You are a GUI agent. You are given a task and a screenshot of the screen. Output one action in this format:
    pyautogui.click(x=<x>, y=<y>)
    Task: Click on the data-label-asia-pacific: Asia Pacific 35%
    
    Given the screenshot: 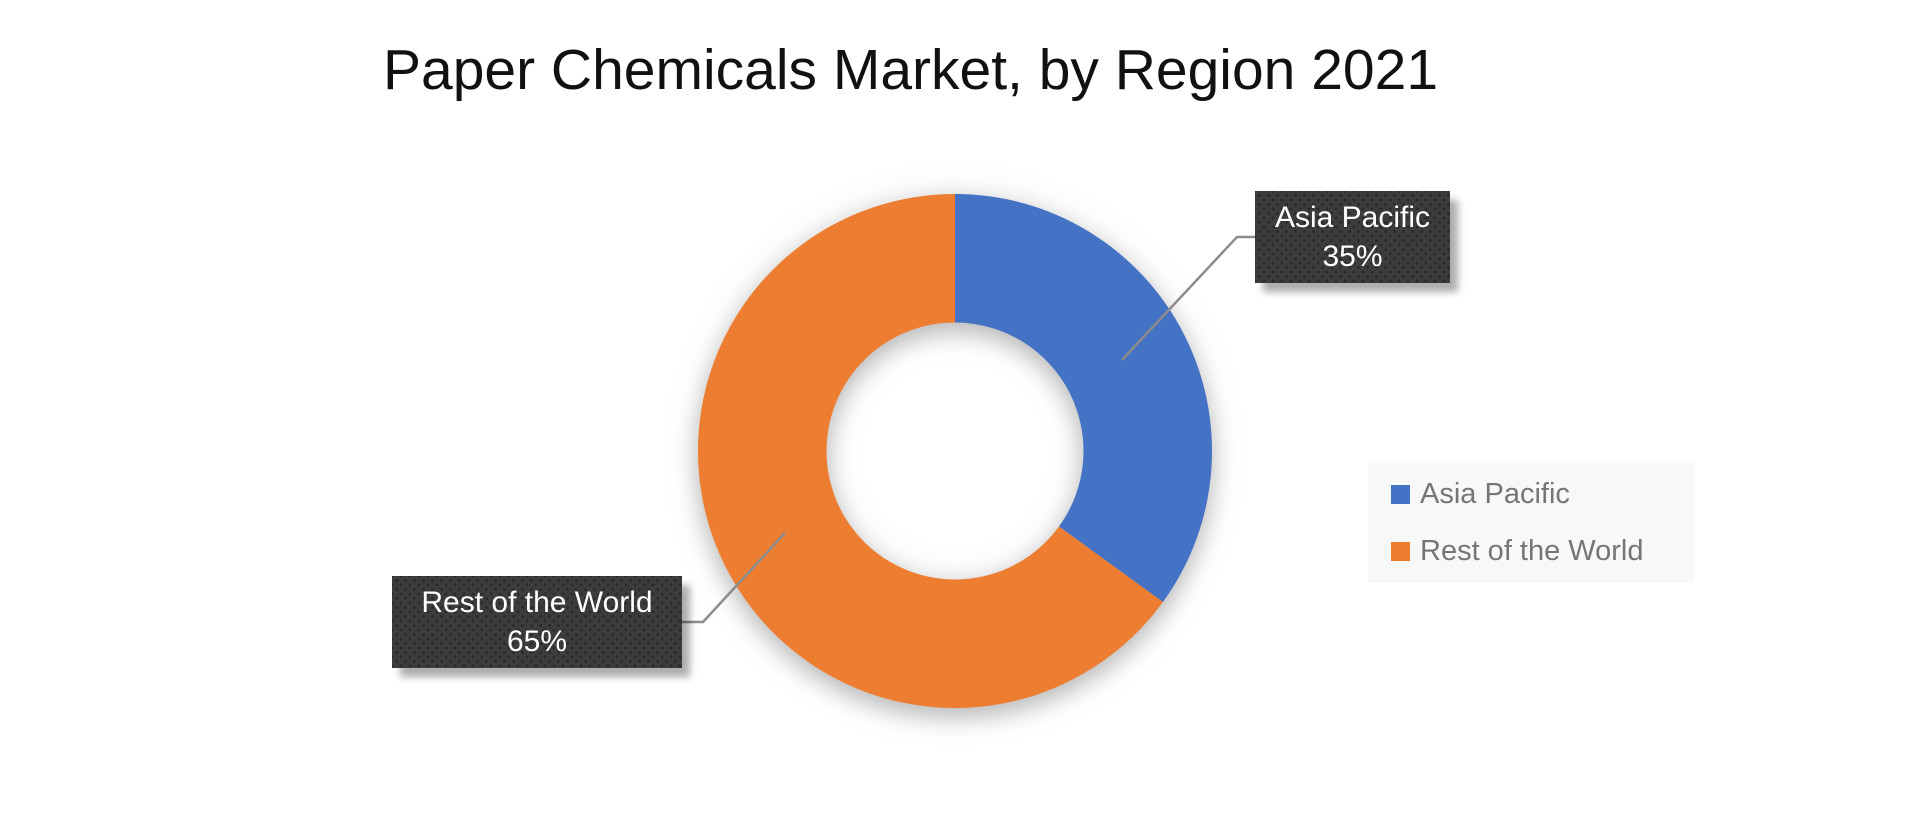 What is the action you would take?
    pyautogui.click(x=1352, y=237)
    